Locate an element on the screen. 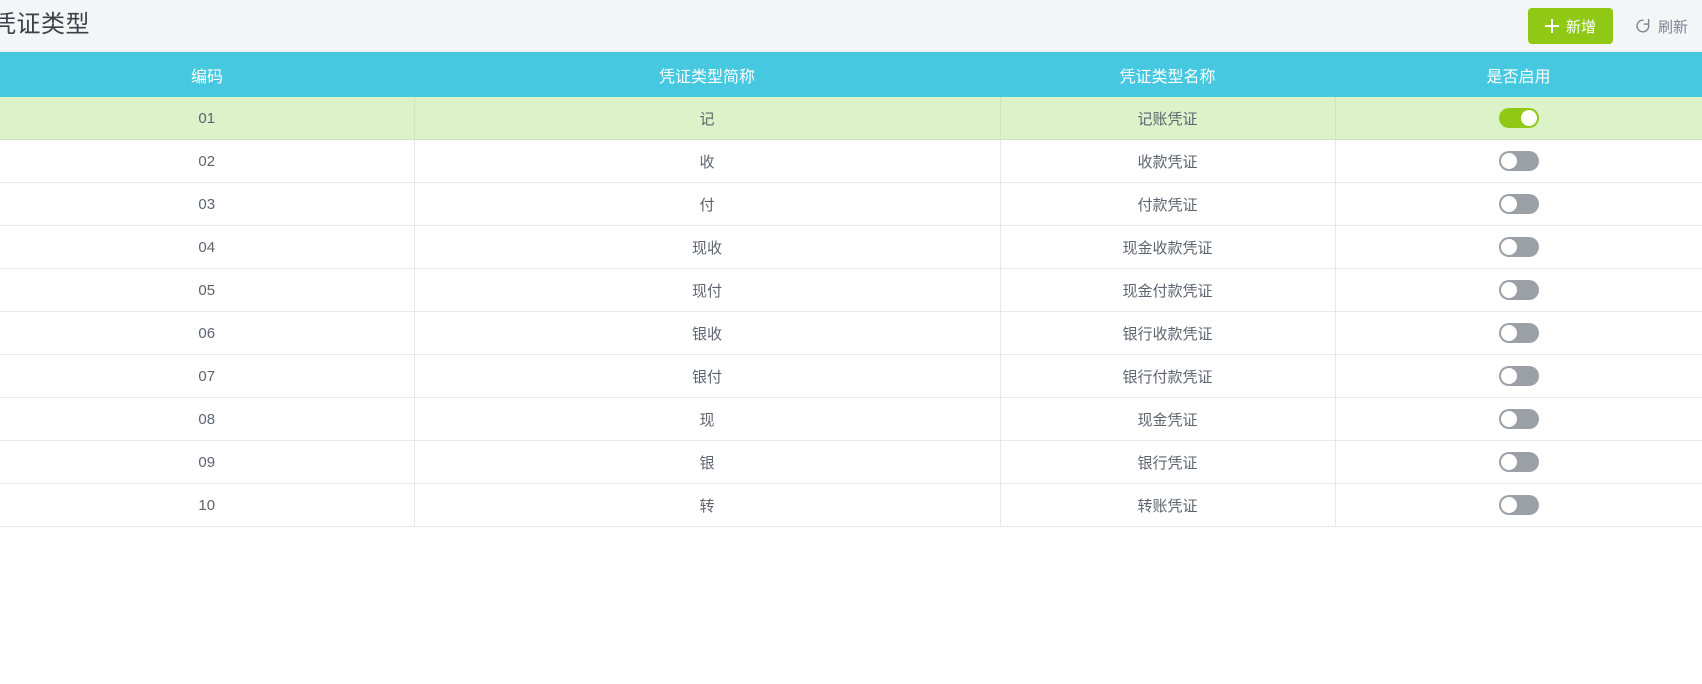 Image resolution: width=1702 pixels, height=684 pixels. cell-name: 现金收款凭证 is located at coordinates (1168, 247).